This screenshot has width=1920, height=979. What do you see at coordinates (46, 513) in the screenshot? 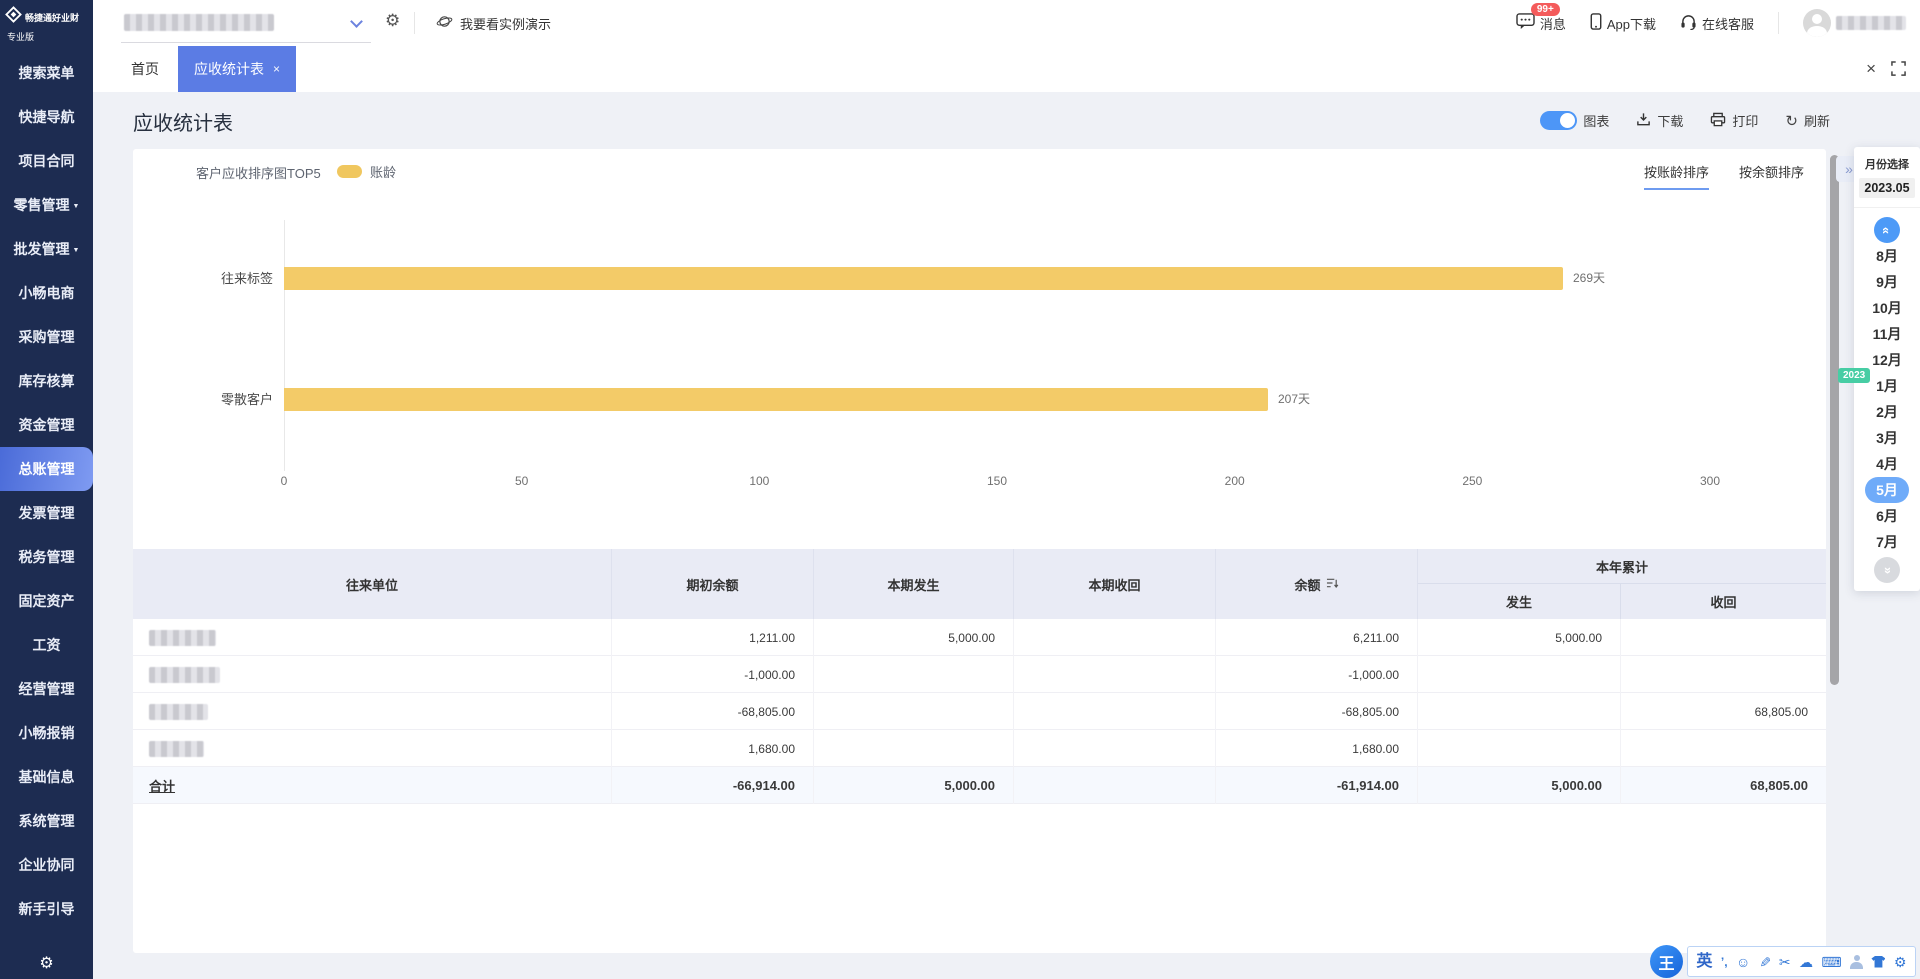
I see `sidebar-item: 发票管理` at bounding box center [46, 513].